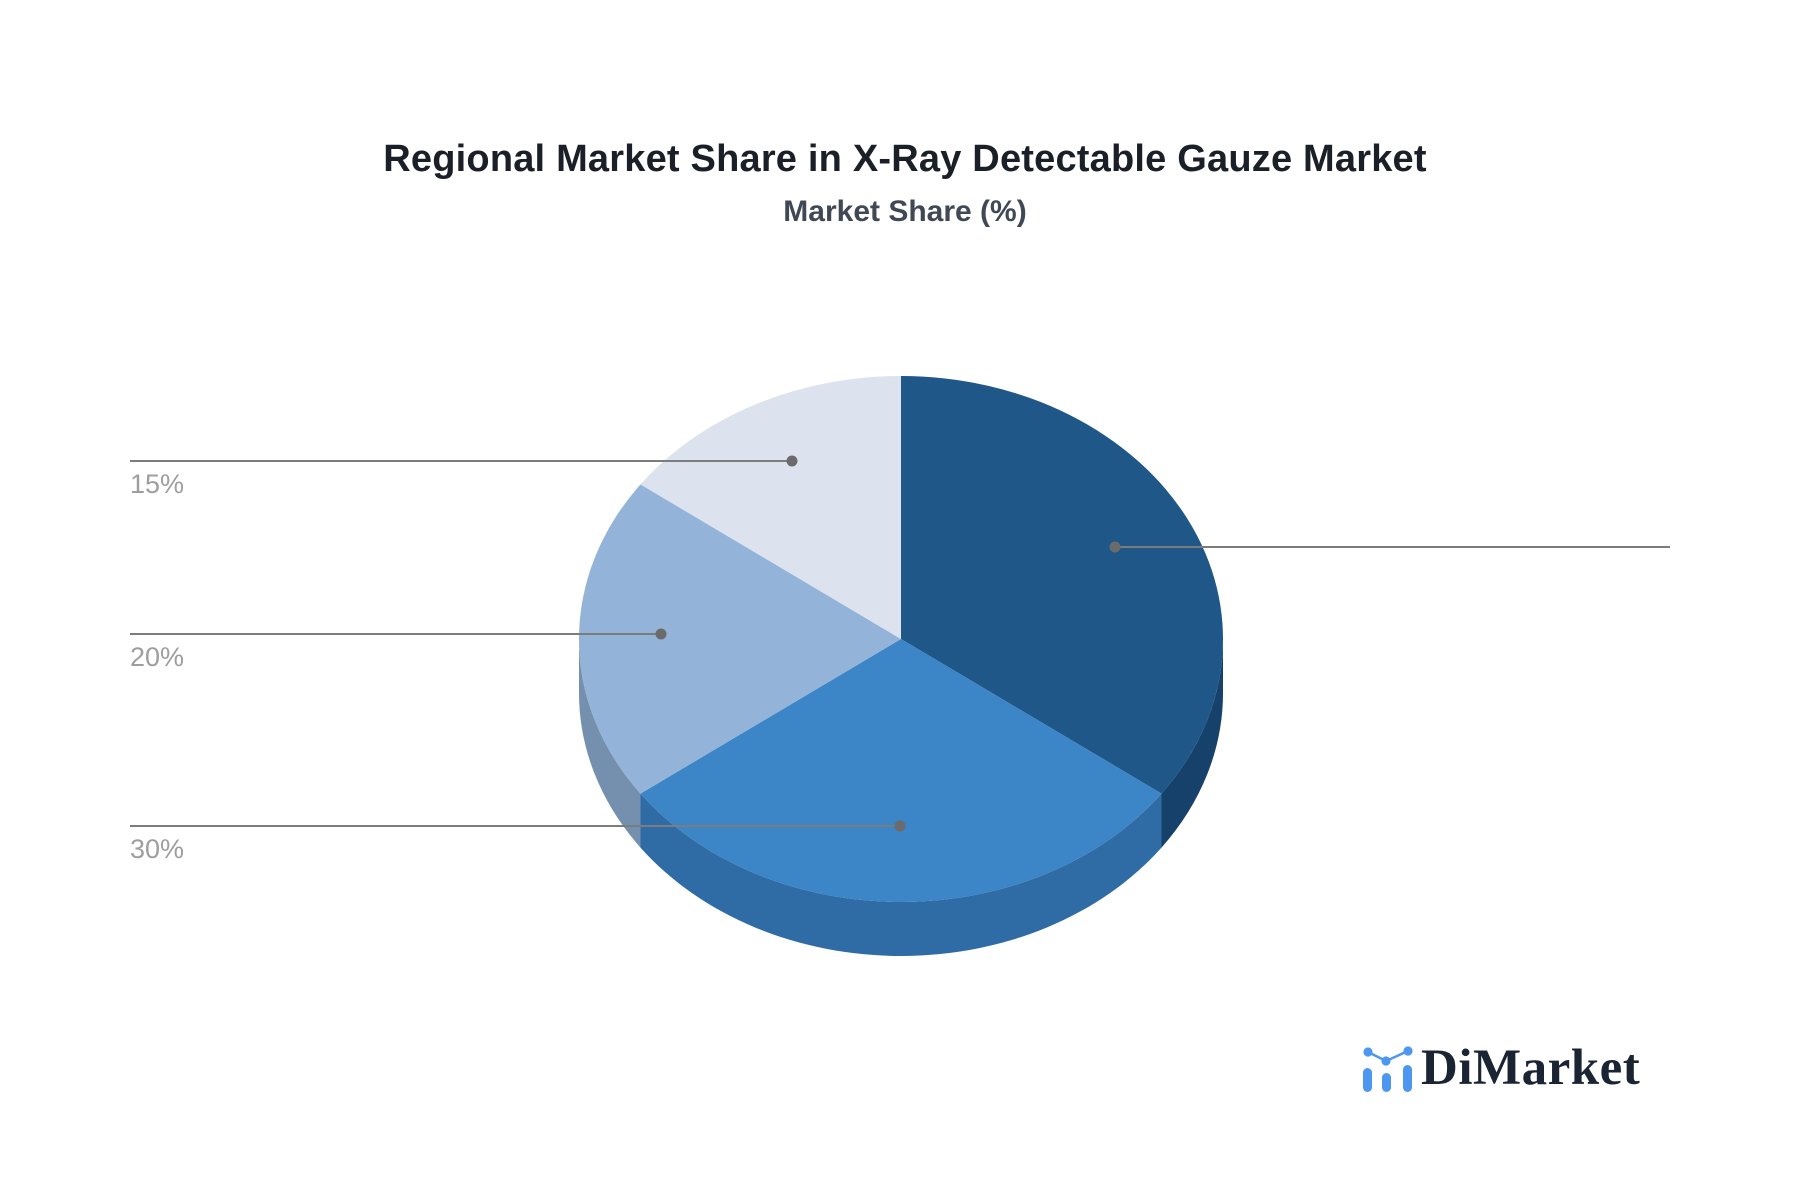  I want to click on leader-dot-north-america, so click(1115, 547).